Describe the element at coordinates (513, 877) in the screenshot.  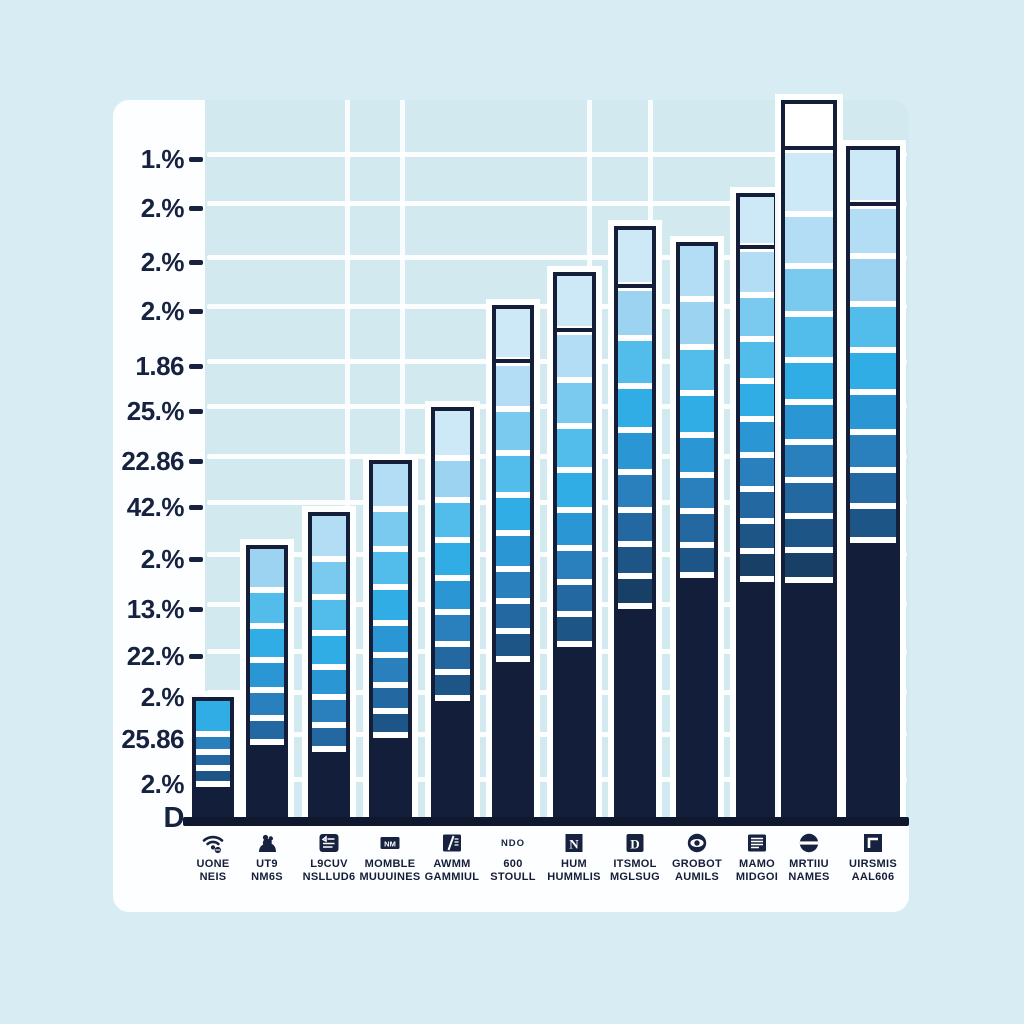
I see `x-label-line2: STOULL` at that location.